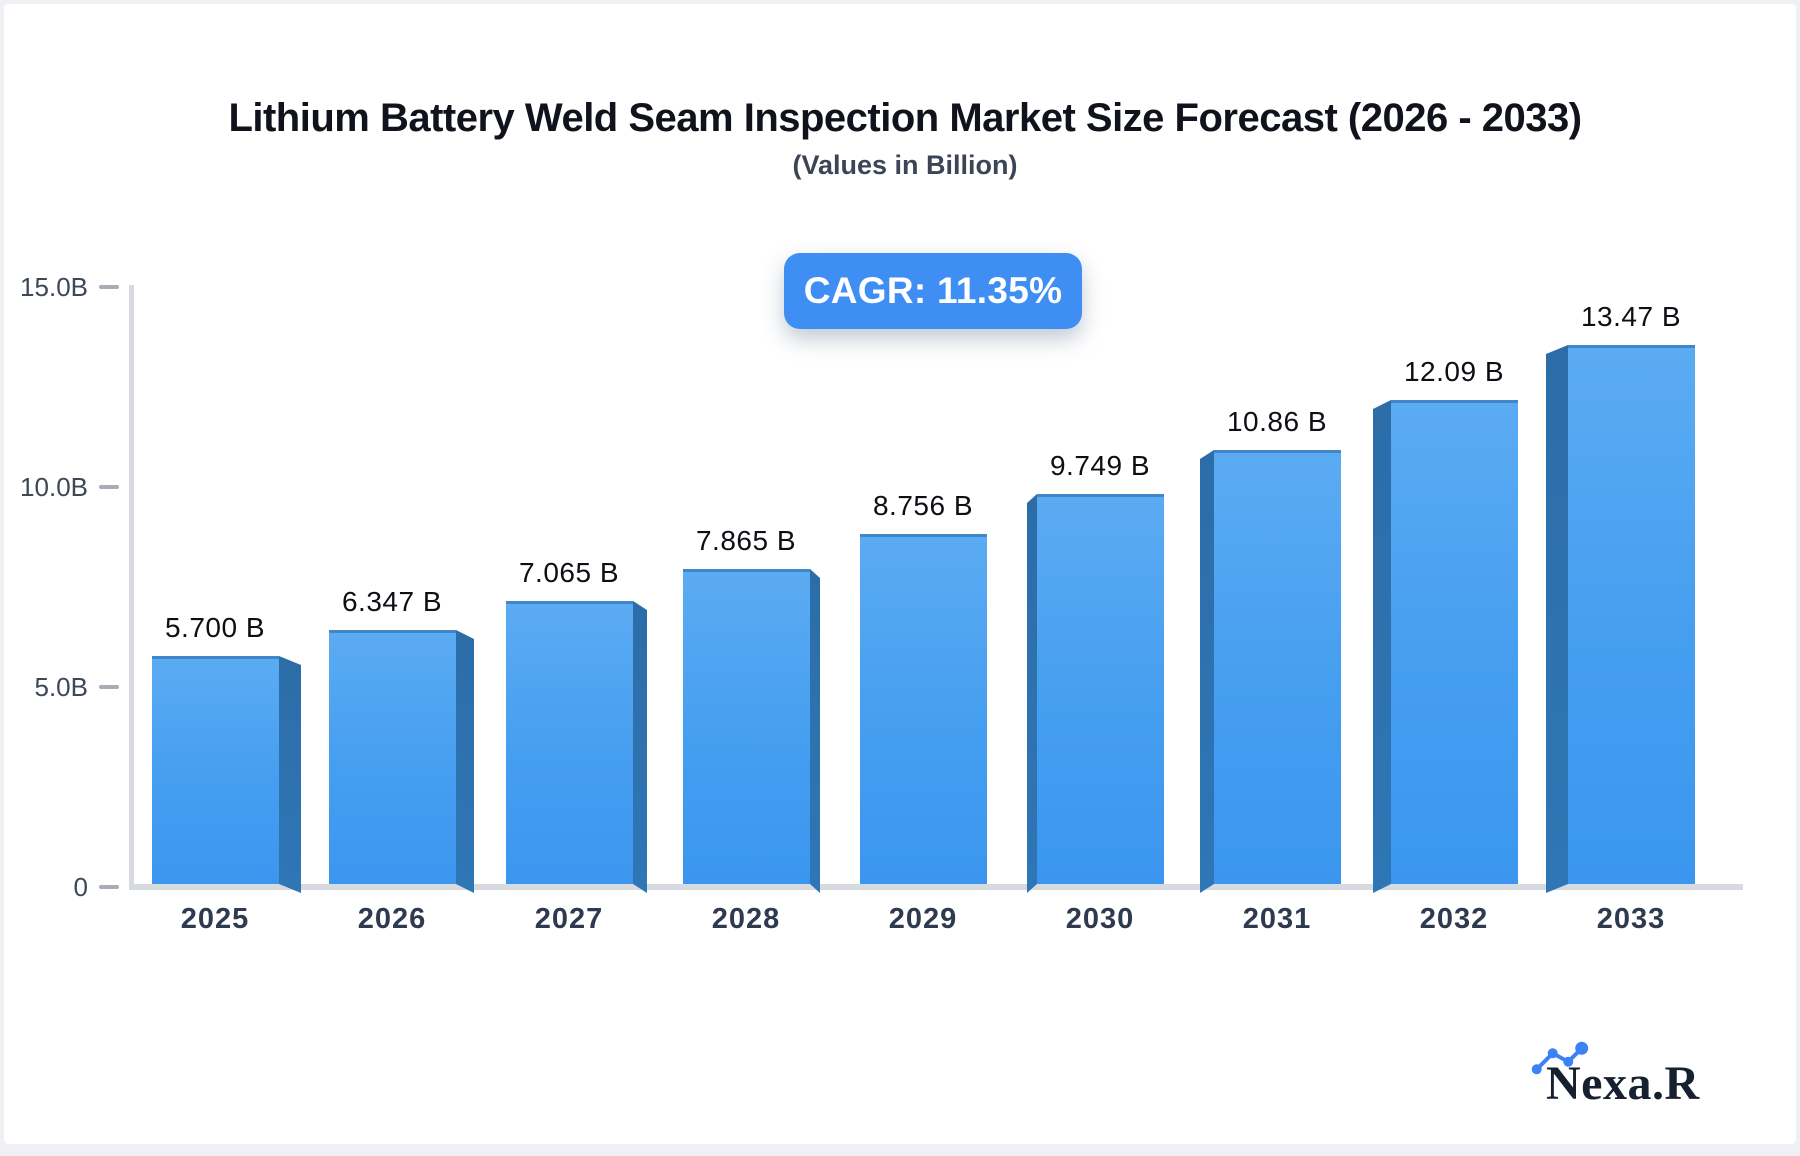  Describe the element at coordinates (923, 919) in the screenshot. I see `x-axis-label: 2029` at that location.